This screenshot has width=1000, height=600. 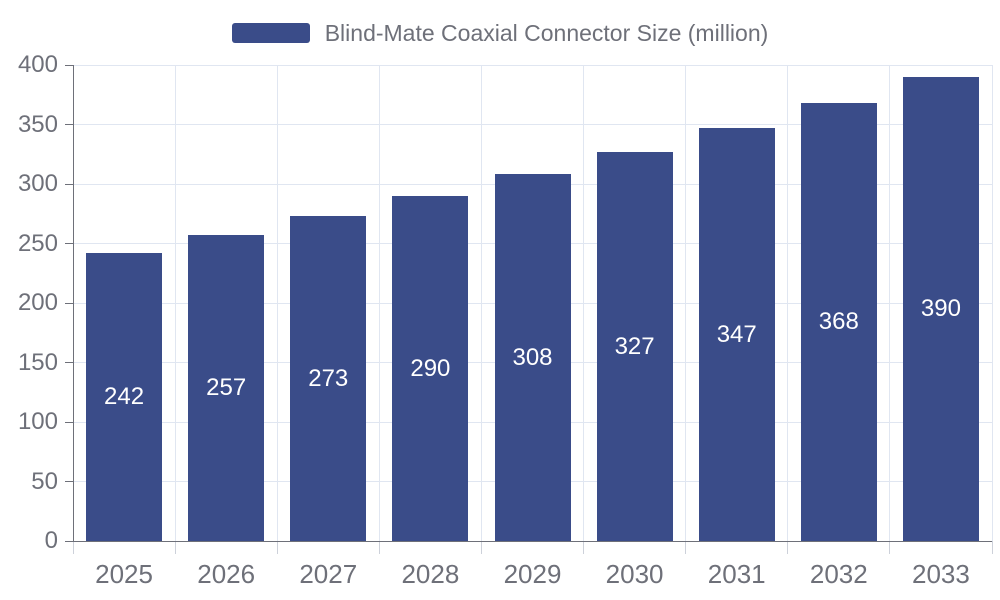 I want to click on bar-2031: 347, so click(x=736, y=334).